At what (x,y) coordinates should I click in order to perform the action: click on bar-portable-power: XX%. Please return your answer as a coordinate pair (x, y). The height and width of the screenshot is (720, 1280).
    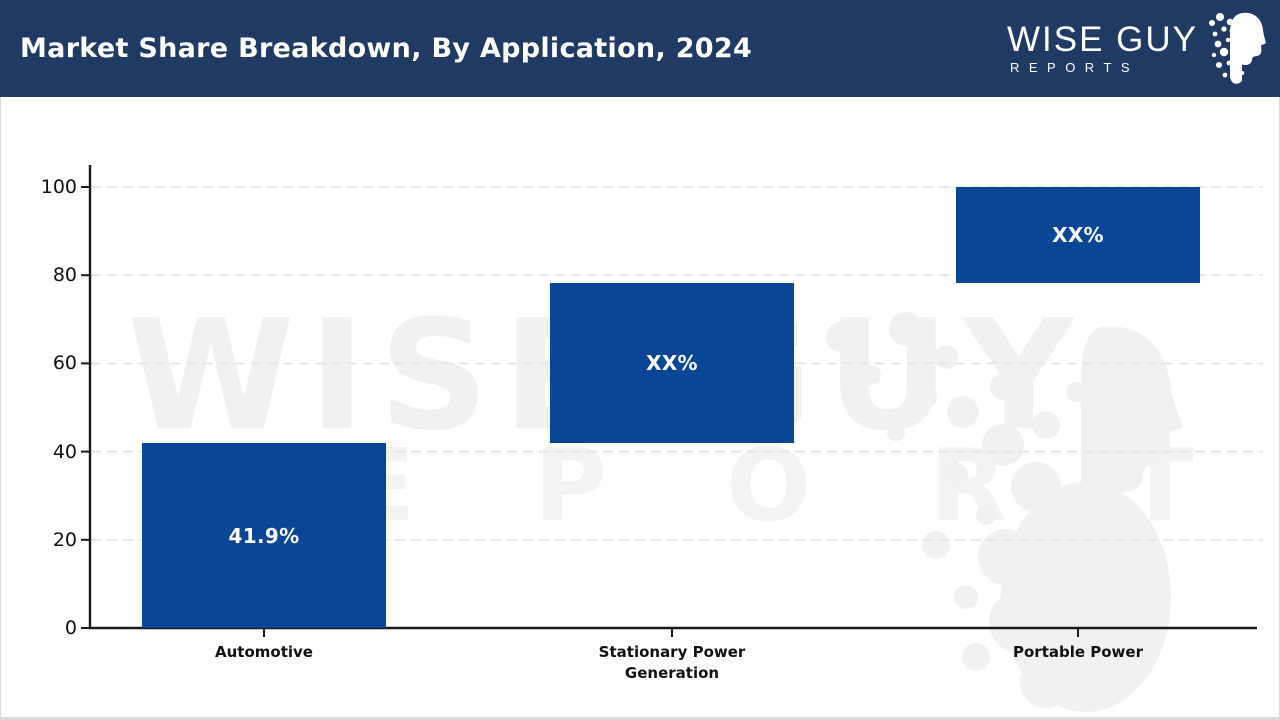
    Looking at the image, I should click on (1078, 235).